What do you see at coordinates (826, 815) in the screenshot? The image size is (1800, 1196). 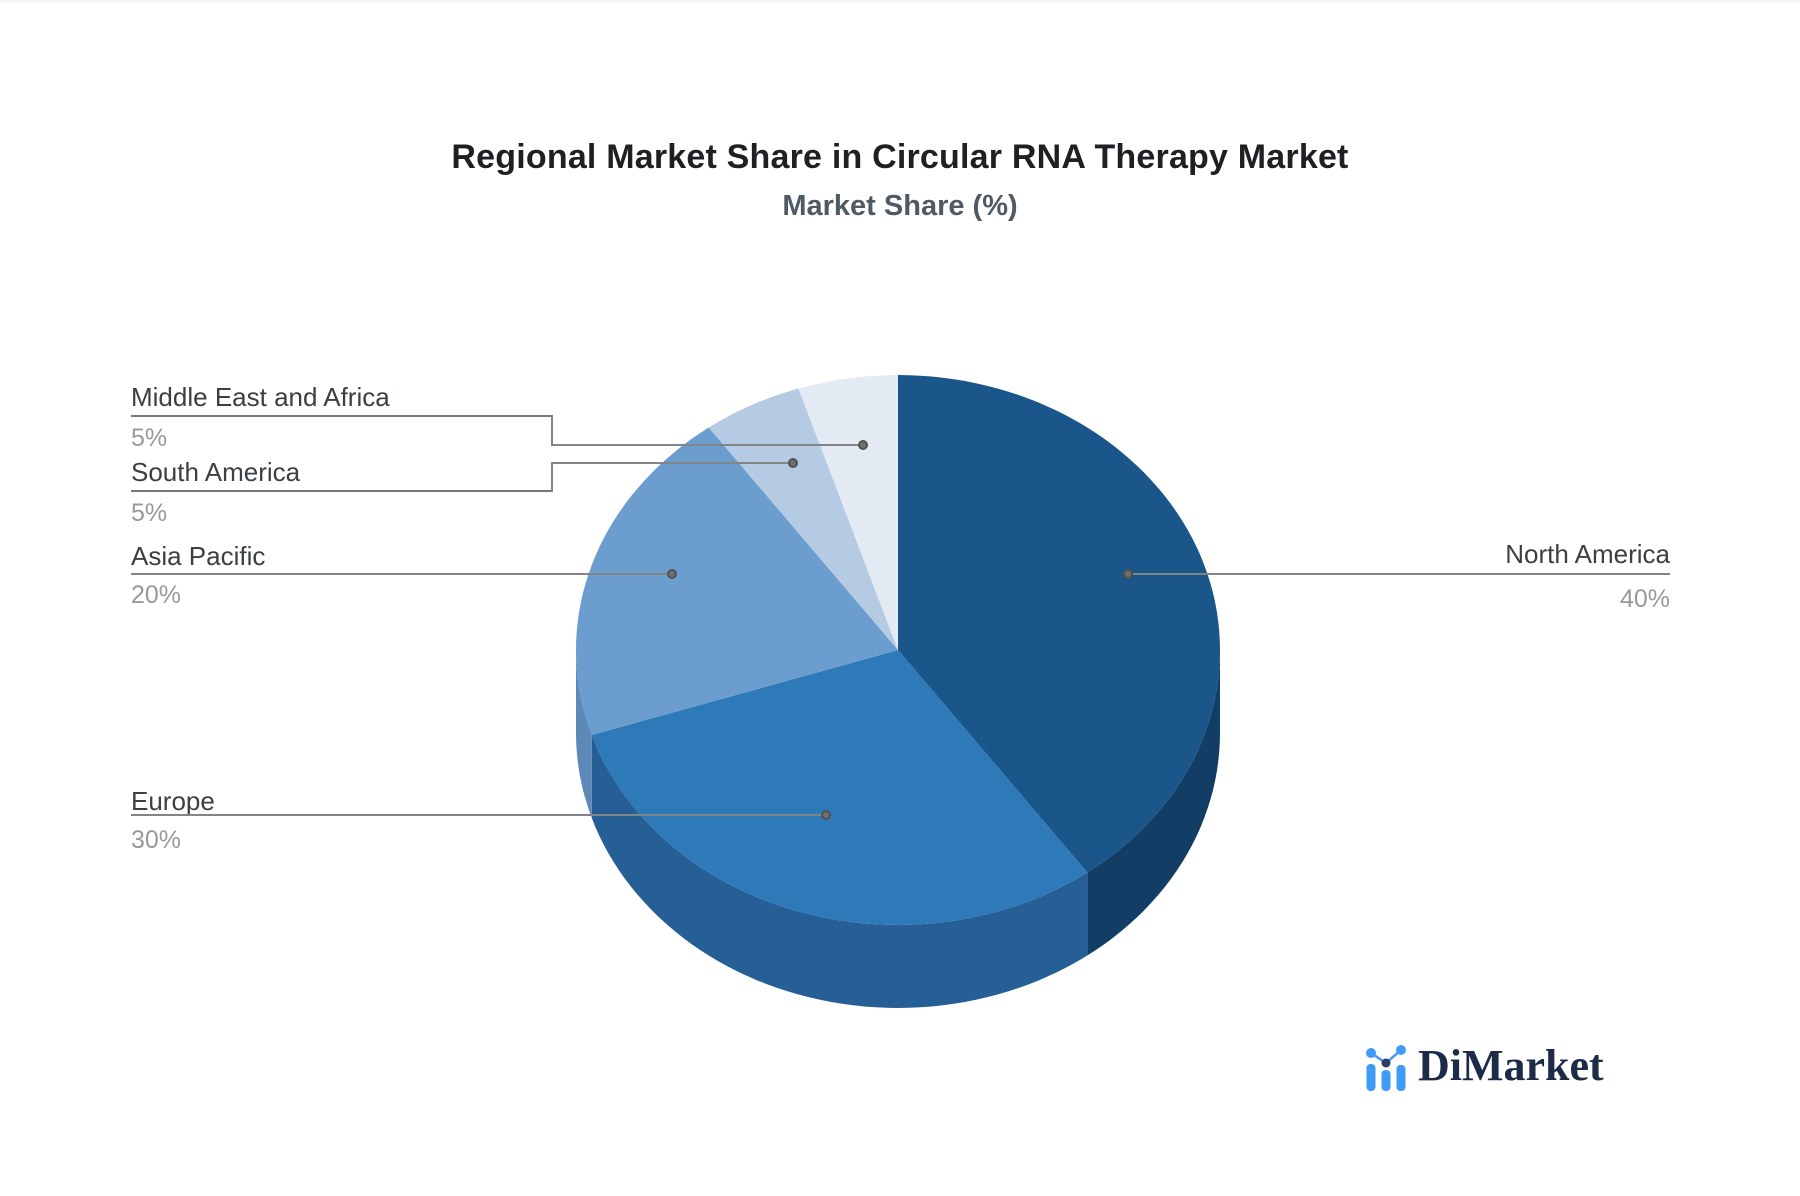 I see `leader-dot-europe` at bounding box center [826, 815].